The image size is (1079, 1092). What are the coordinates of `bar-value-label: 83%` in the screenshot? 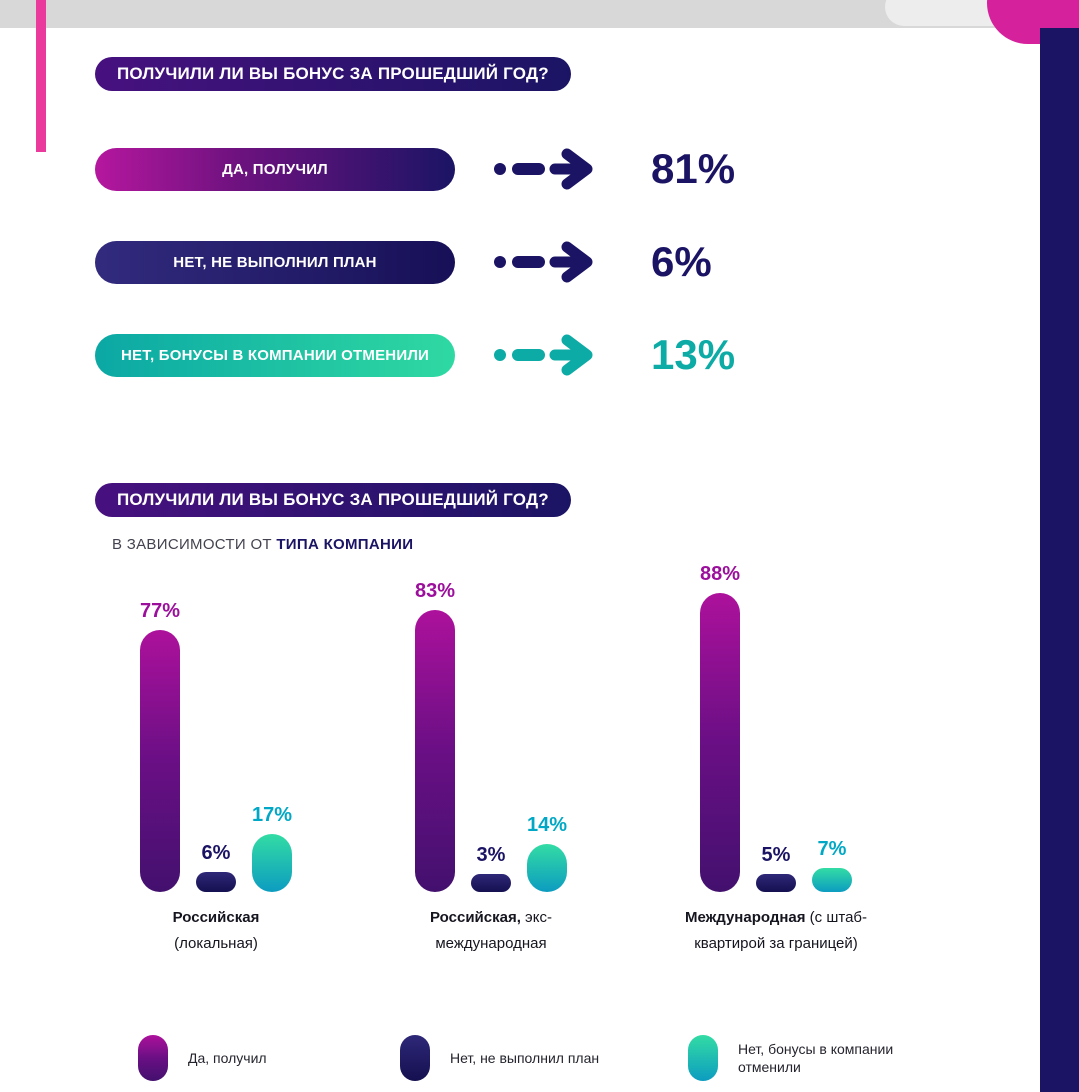 It's located at (435, 590).